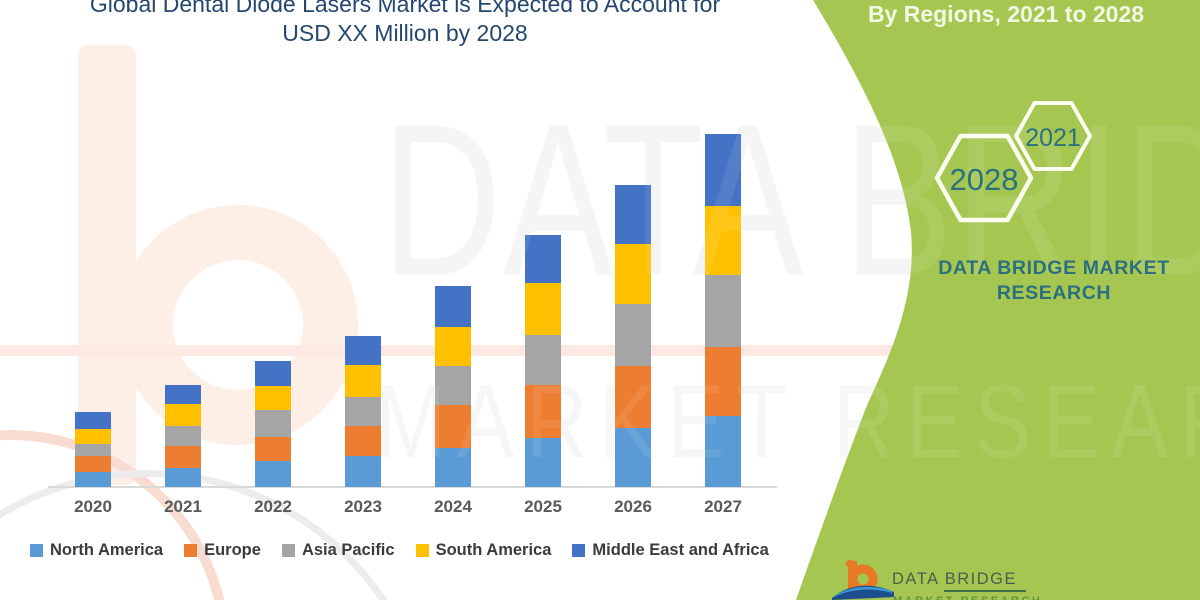 The height and width of the screenshot is (600, 1200). Describe the element at coordinates (723, 506) in the screenshot. I see `x-axis-label-2027: 2027` at that location.